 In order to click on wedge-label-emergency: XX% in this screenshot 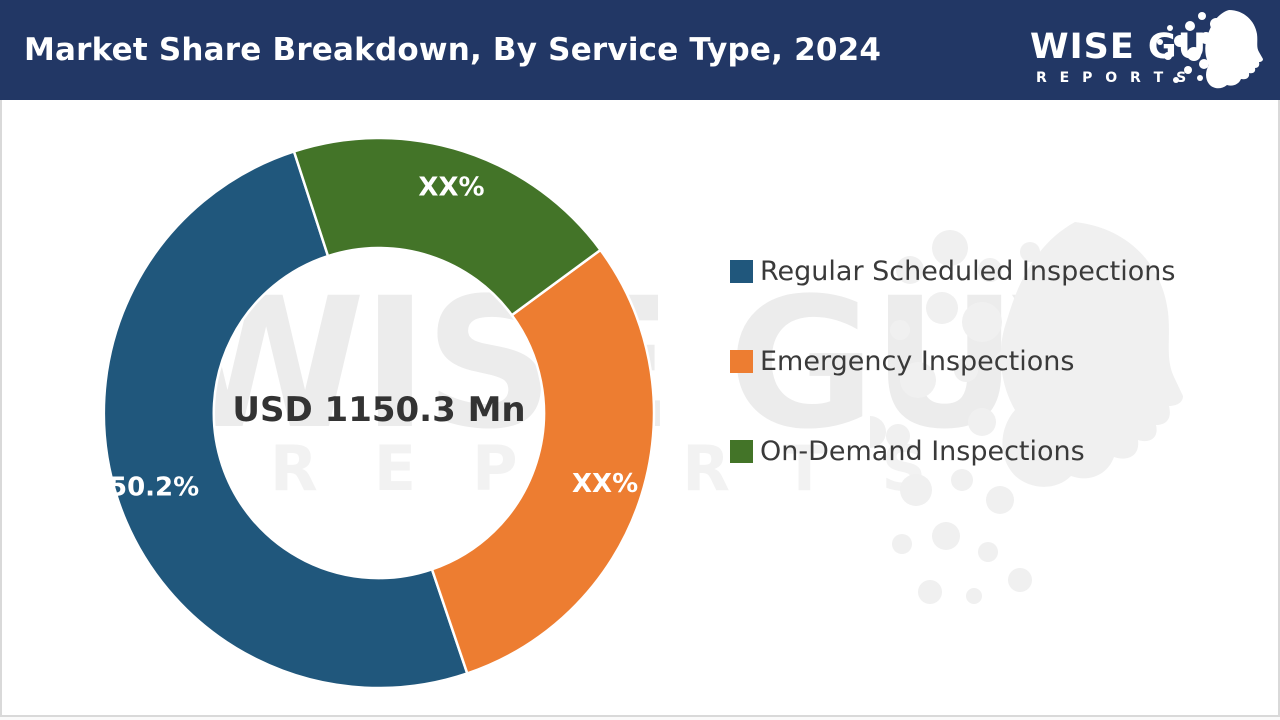, I will do `click(605, 484)`.